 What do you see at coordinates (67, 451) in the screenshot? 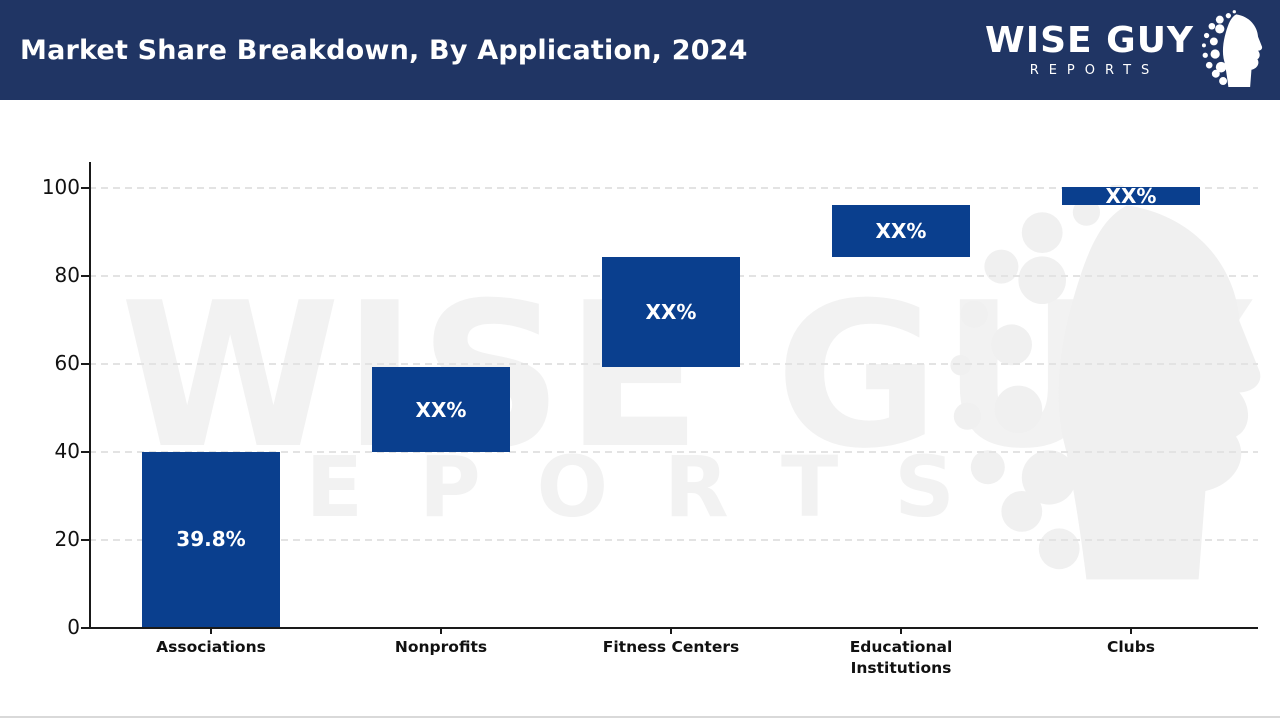
I see `y-tick-label: 40` at bounding box center [67, 451].